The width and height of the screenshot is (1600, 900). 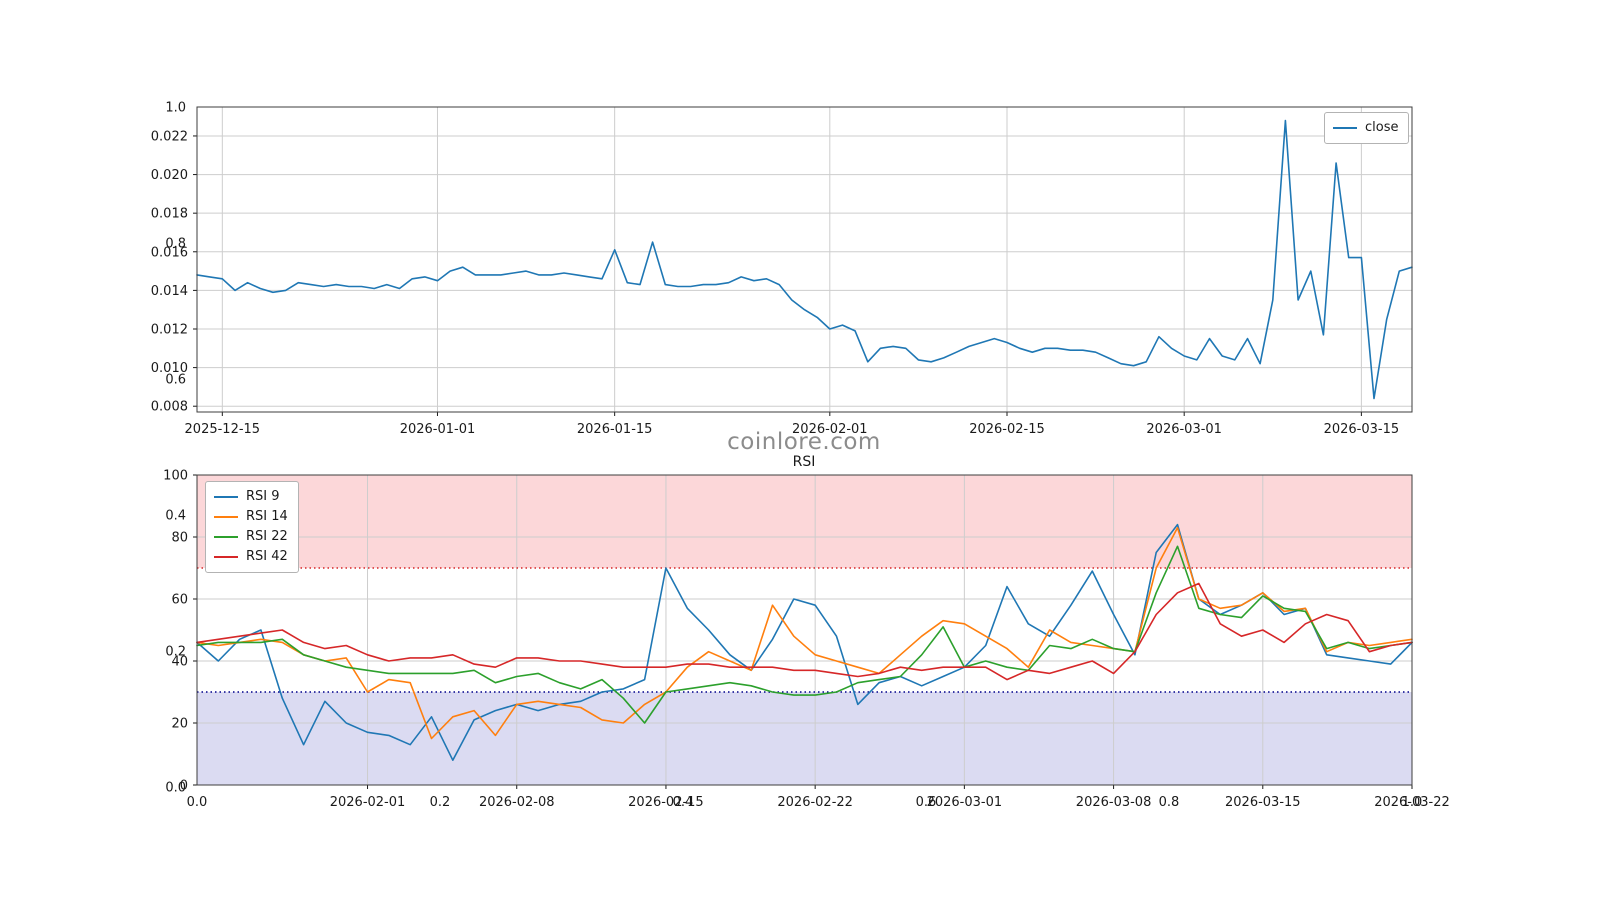 I want to click on watermark: coinlore.com, so click(x=804, y=442).